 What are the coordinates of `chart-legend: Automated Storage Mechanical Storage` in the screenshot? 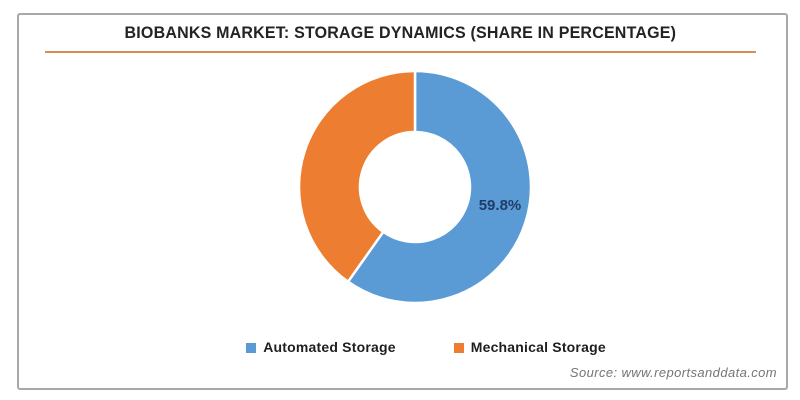 It's located at (413, 347).